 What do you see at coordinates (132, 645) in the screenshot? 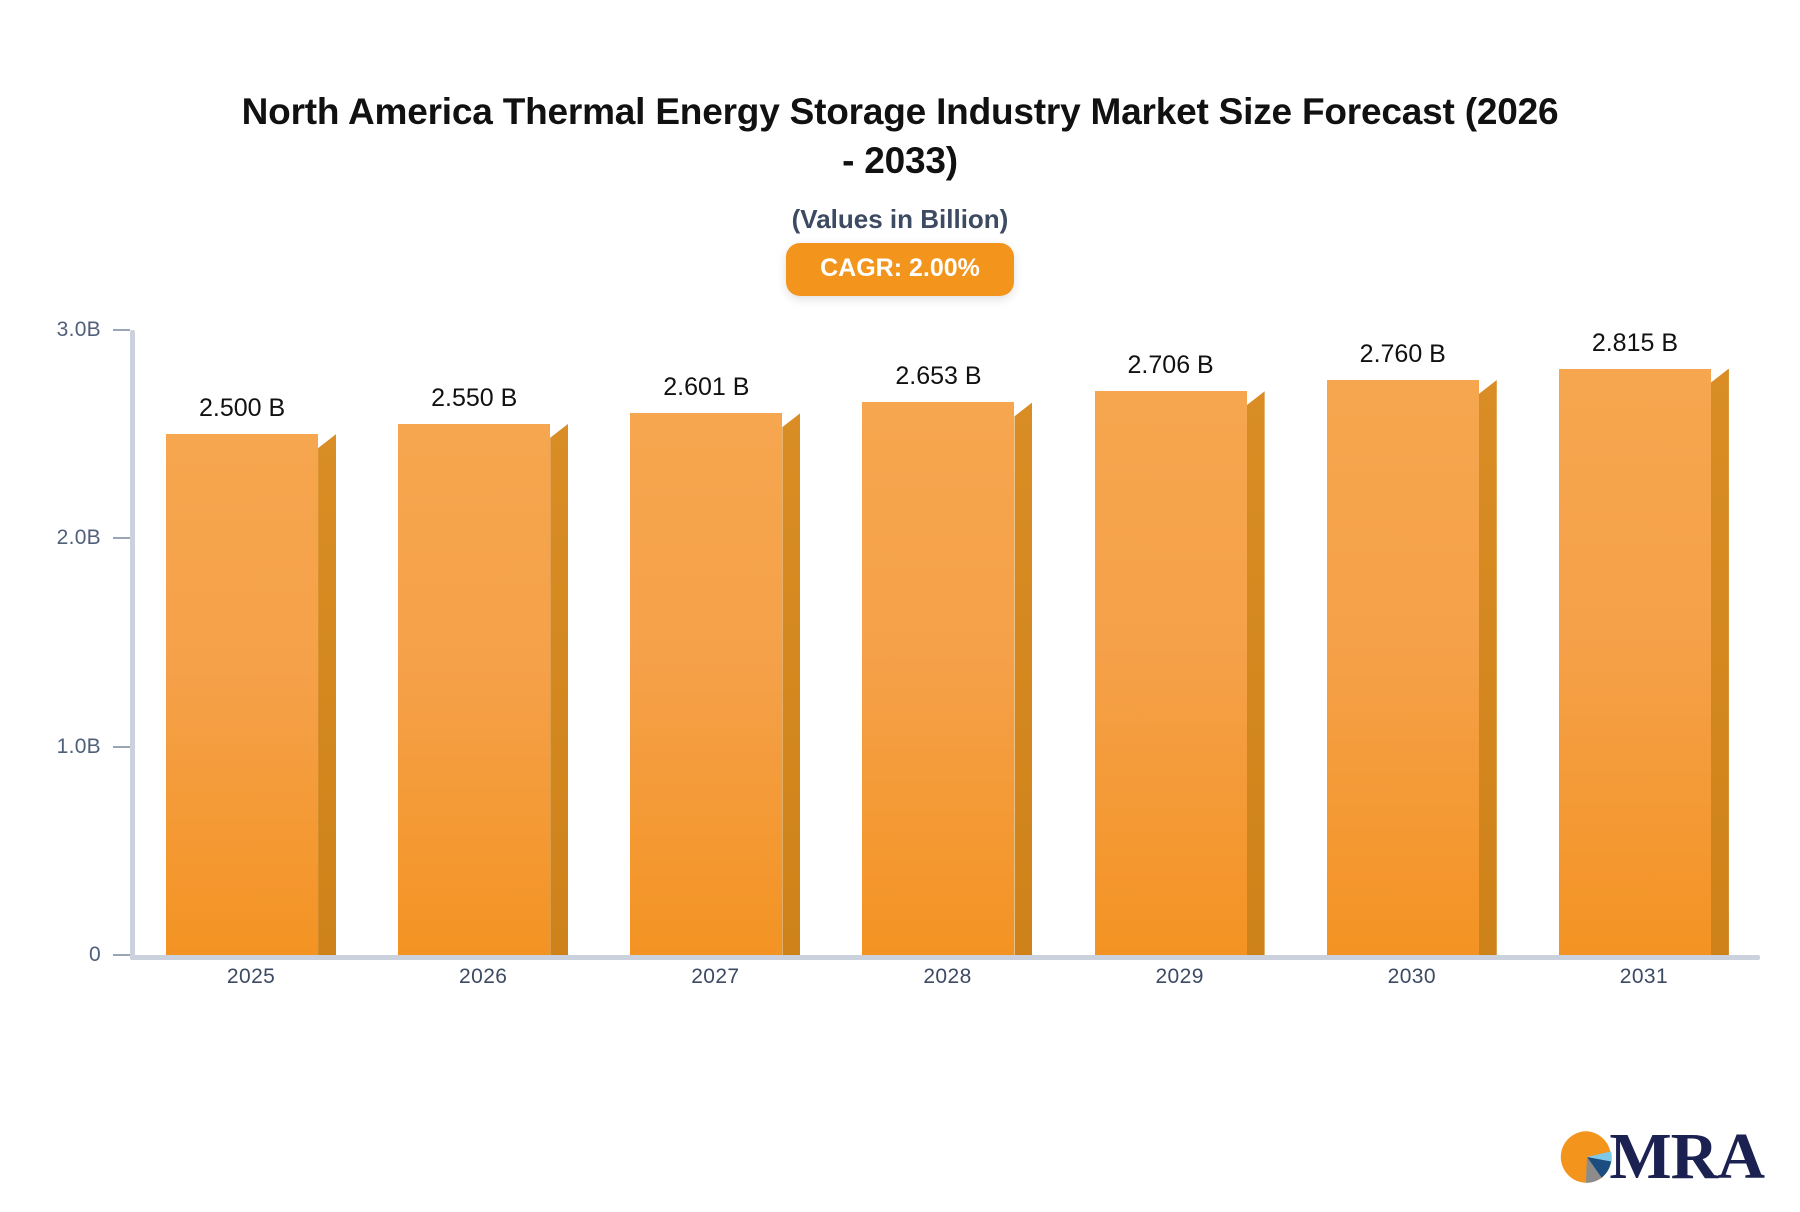
I see `y-axis-line` at bounding box center [132, 645].